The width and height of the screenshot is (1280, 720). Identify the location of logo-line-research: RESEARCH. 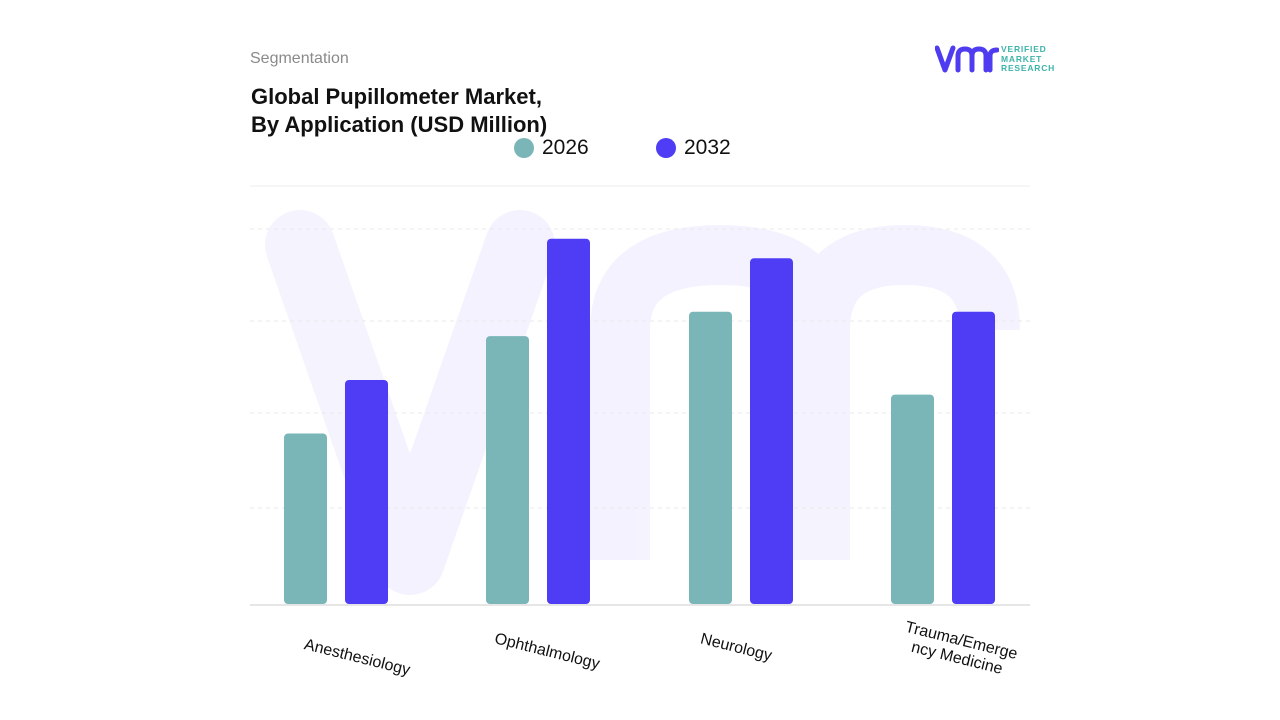
(1028, 68).